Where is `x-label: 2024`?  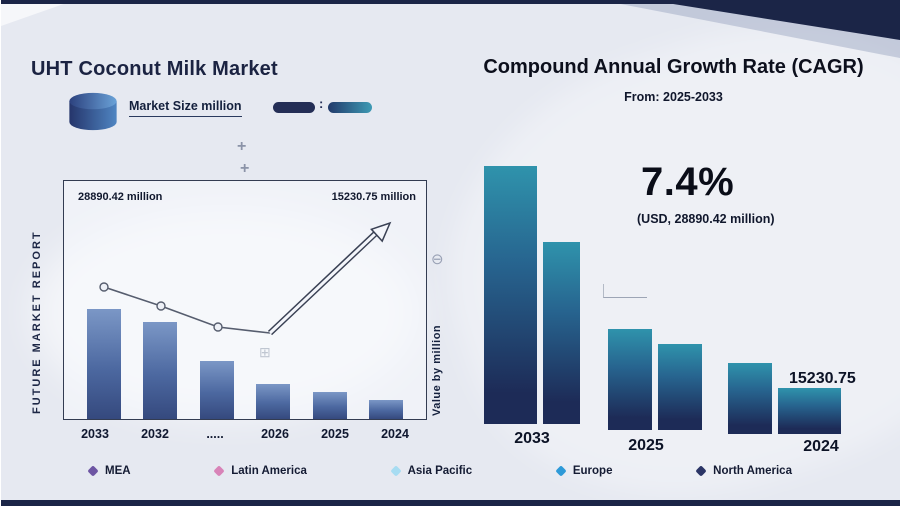 x-label: 2024 is located at coordinates (395, 434).